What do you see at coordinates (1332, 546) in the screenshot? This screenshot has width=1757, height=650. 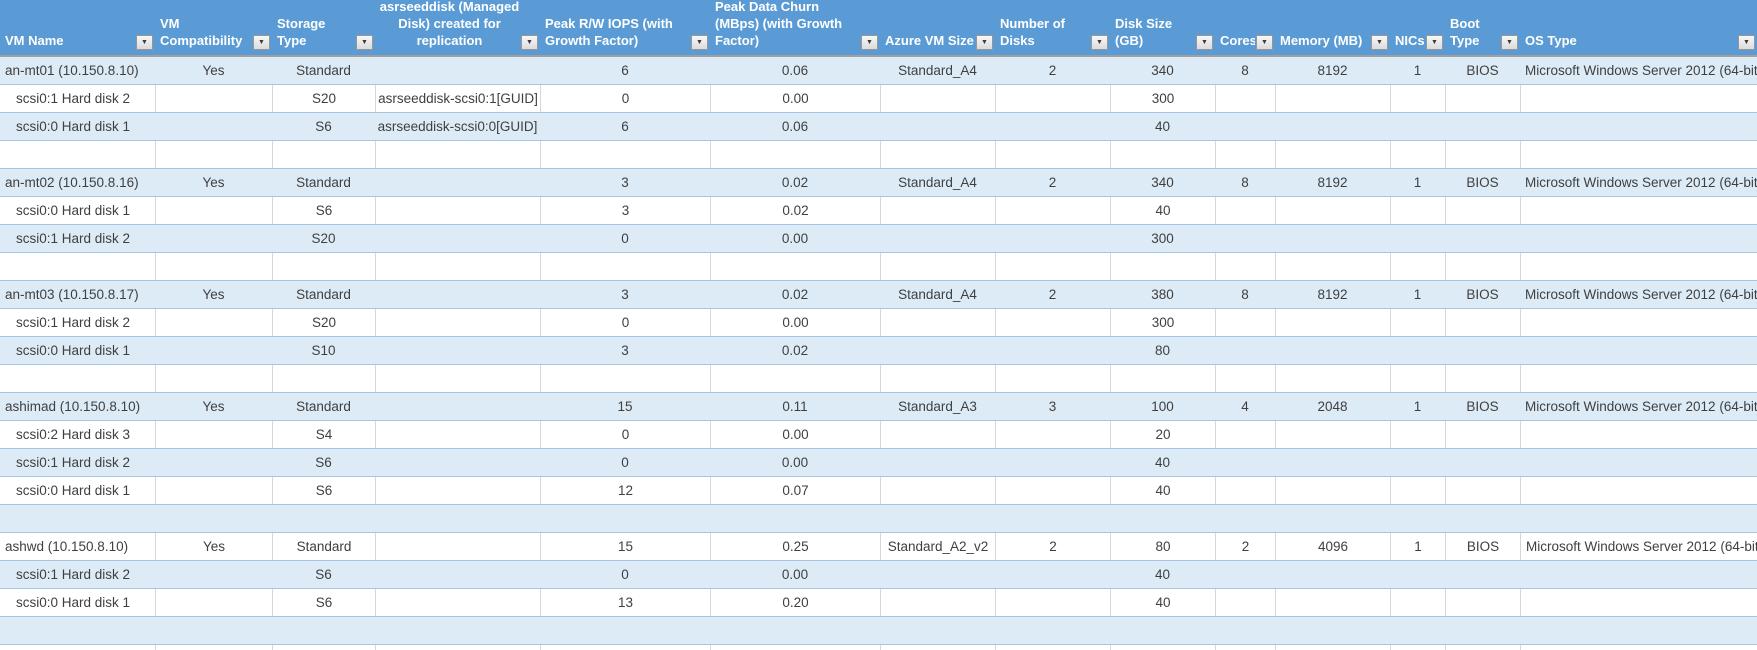 I see `table-cell-memory: 4096` at bounding box center [1332, 546].